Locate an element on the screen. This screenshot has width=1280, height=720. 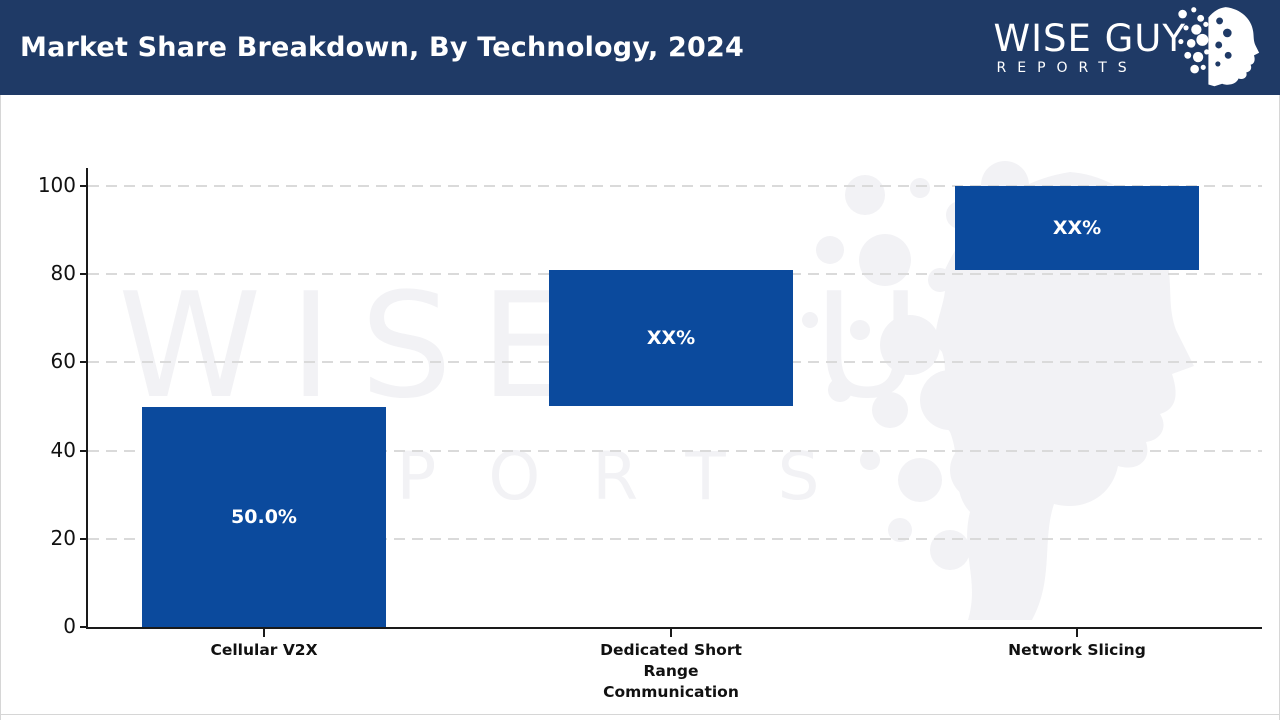
y-tick-label-100: 100 is located at coordinates (56, 185).